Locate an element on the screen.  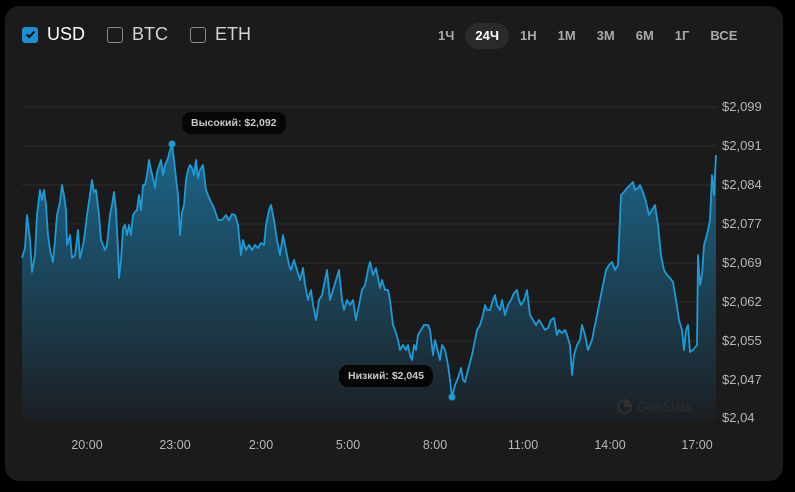
coinstats-watermark: CoinStats is located at coordinates (654, 406).